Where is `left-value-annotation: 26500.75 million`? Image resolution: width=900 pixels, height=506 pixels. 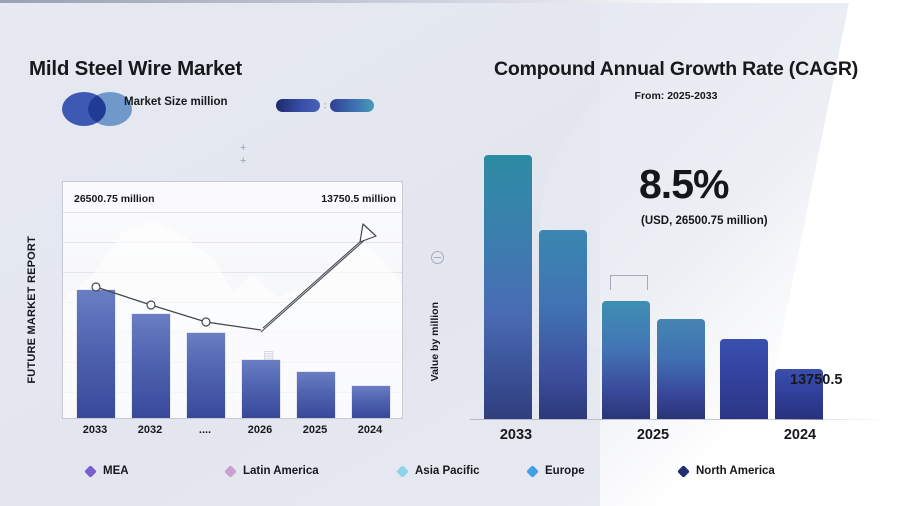 left-value-annotation: 26500.75 million is located at coordinates (114, 199).